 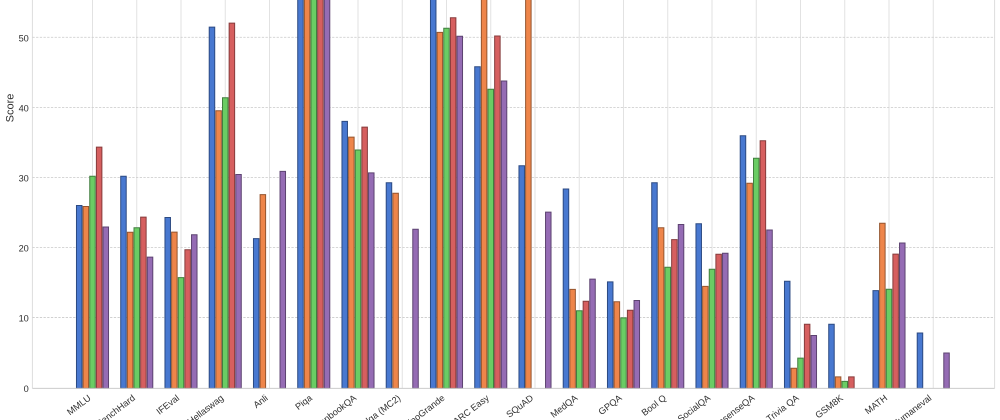 I want to click on svg-text: 40, so click(x=24, y=108).